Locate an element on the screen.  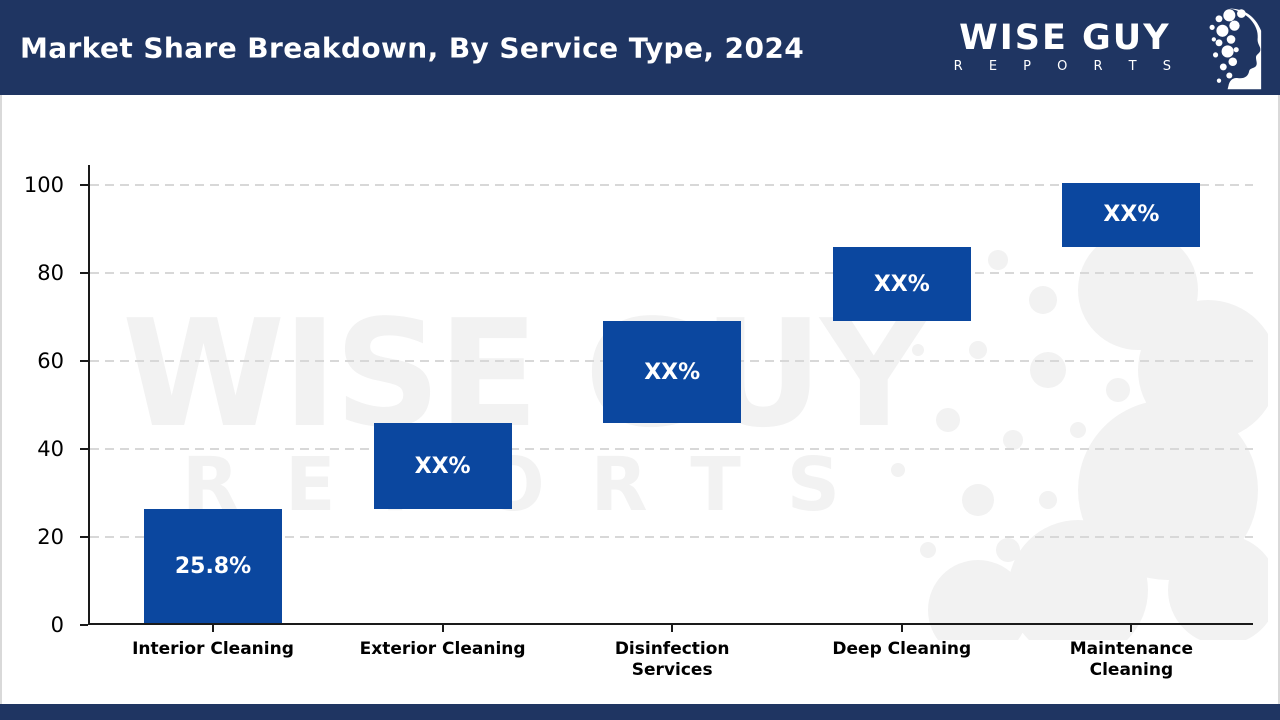
page-border-right is located at coordinates (1279, 399).